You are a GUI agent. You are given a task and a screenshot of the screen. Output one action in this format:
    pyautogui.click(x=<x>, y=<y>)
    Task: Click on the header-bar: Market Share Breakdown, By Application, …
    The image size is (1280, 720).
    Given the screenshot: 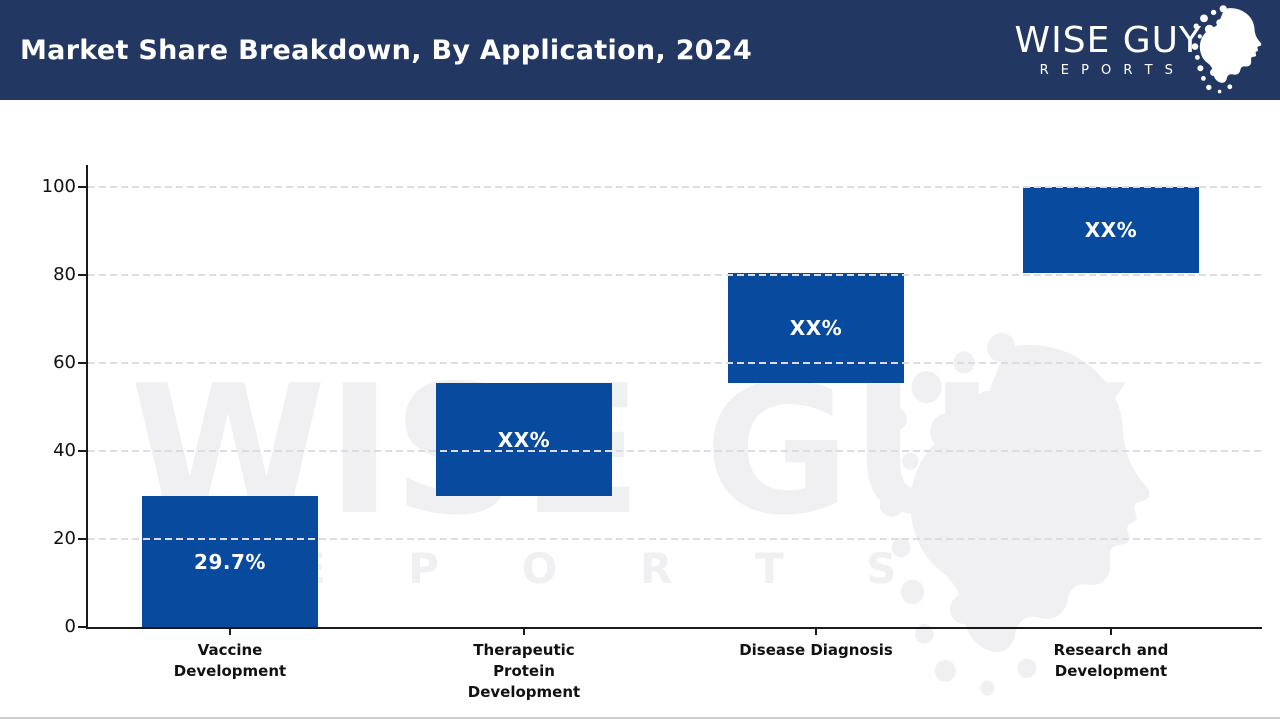 What is the action you would take?
    pyautogui.click(x=640, y=50)
    